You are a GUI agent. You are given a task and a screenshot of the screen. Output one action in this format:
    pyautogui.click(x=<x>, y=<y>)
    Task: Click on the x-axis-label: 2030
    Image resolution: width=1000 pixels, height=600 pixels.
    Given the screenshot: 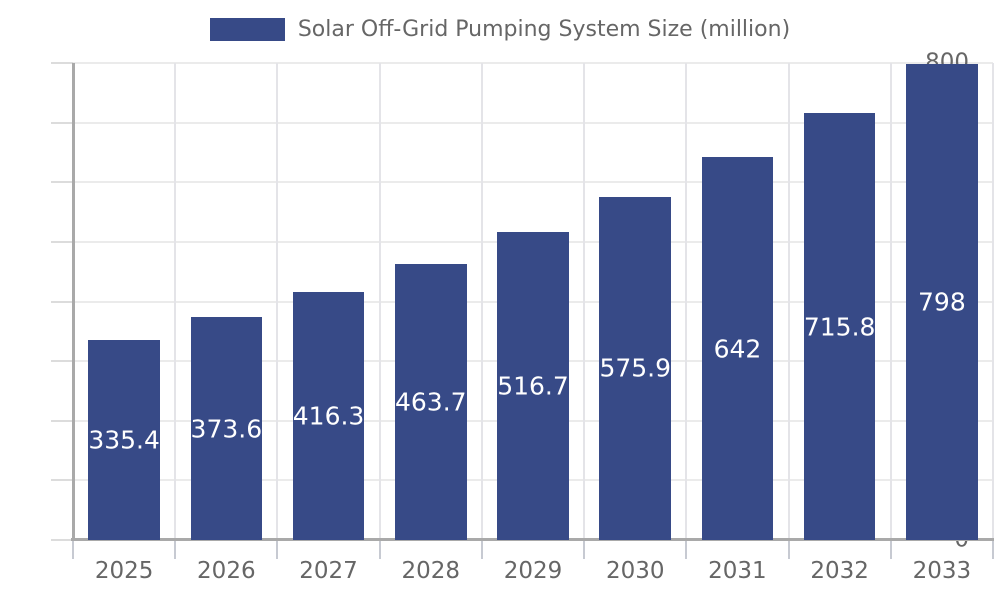 What is the action you would take?
    pyautogui.click(x=635, y=571)
    